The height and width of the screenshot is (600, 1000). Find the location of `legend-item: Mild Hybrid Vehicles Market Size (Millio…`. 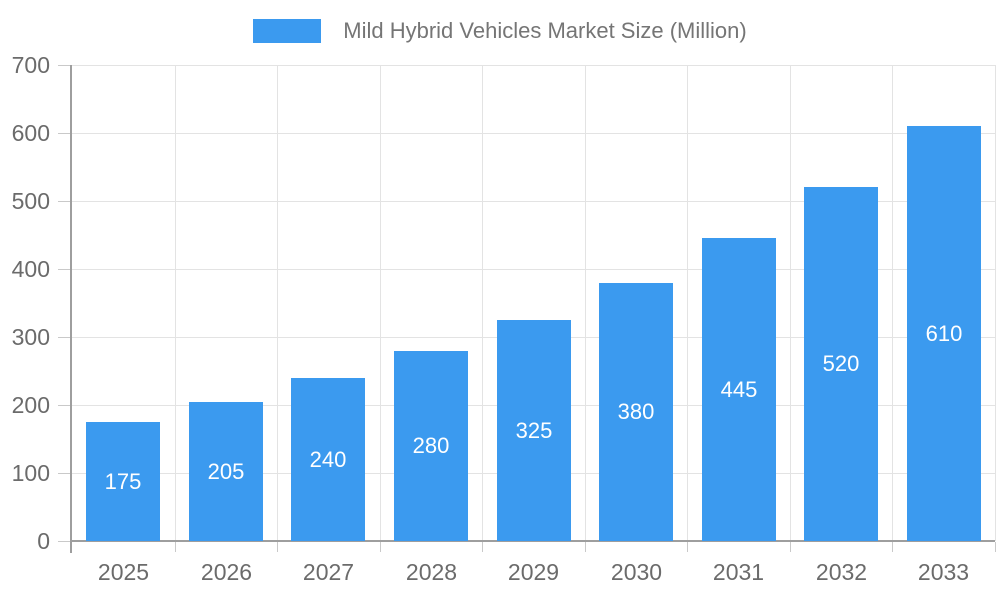

legend-item: Mild Hybrid Vehicles Market Size (Millio… is located at coordinates (500, 31).